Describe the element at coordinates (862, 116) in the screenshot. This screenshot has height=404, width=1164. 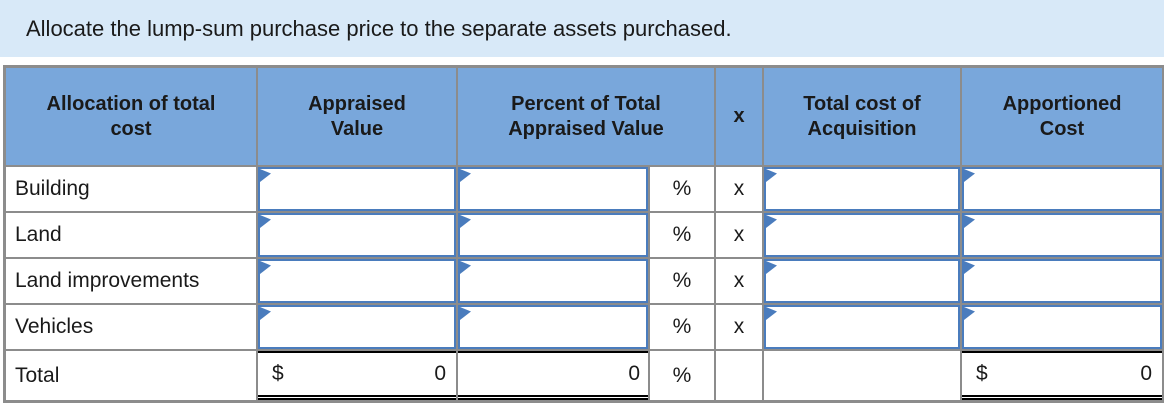
I see `header-total-cost-of-acquisition: Total cost of Acquisition` at that location.